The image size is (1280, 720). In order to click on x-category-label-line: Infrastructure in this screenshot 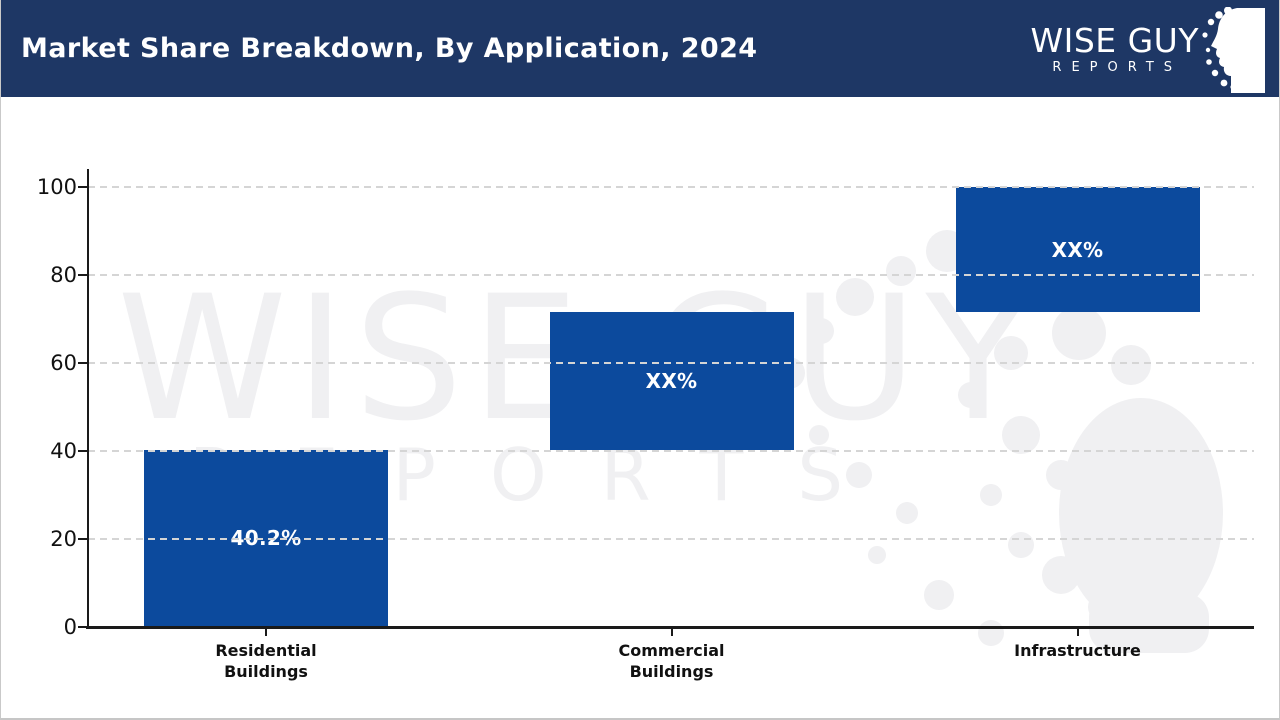, I will do `click(1077, 650)`.